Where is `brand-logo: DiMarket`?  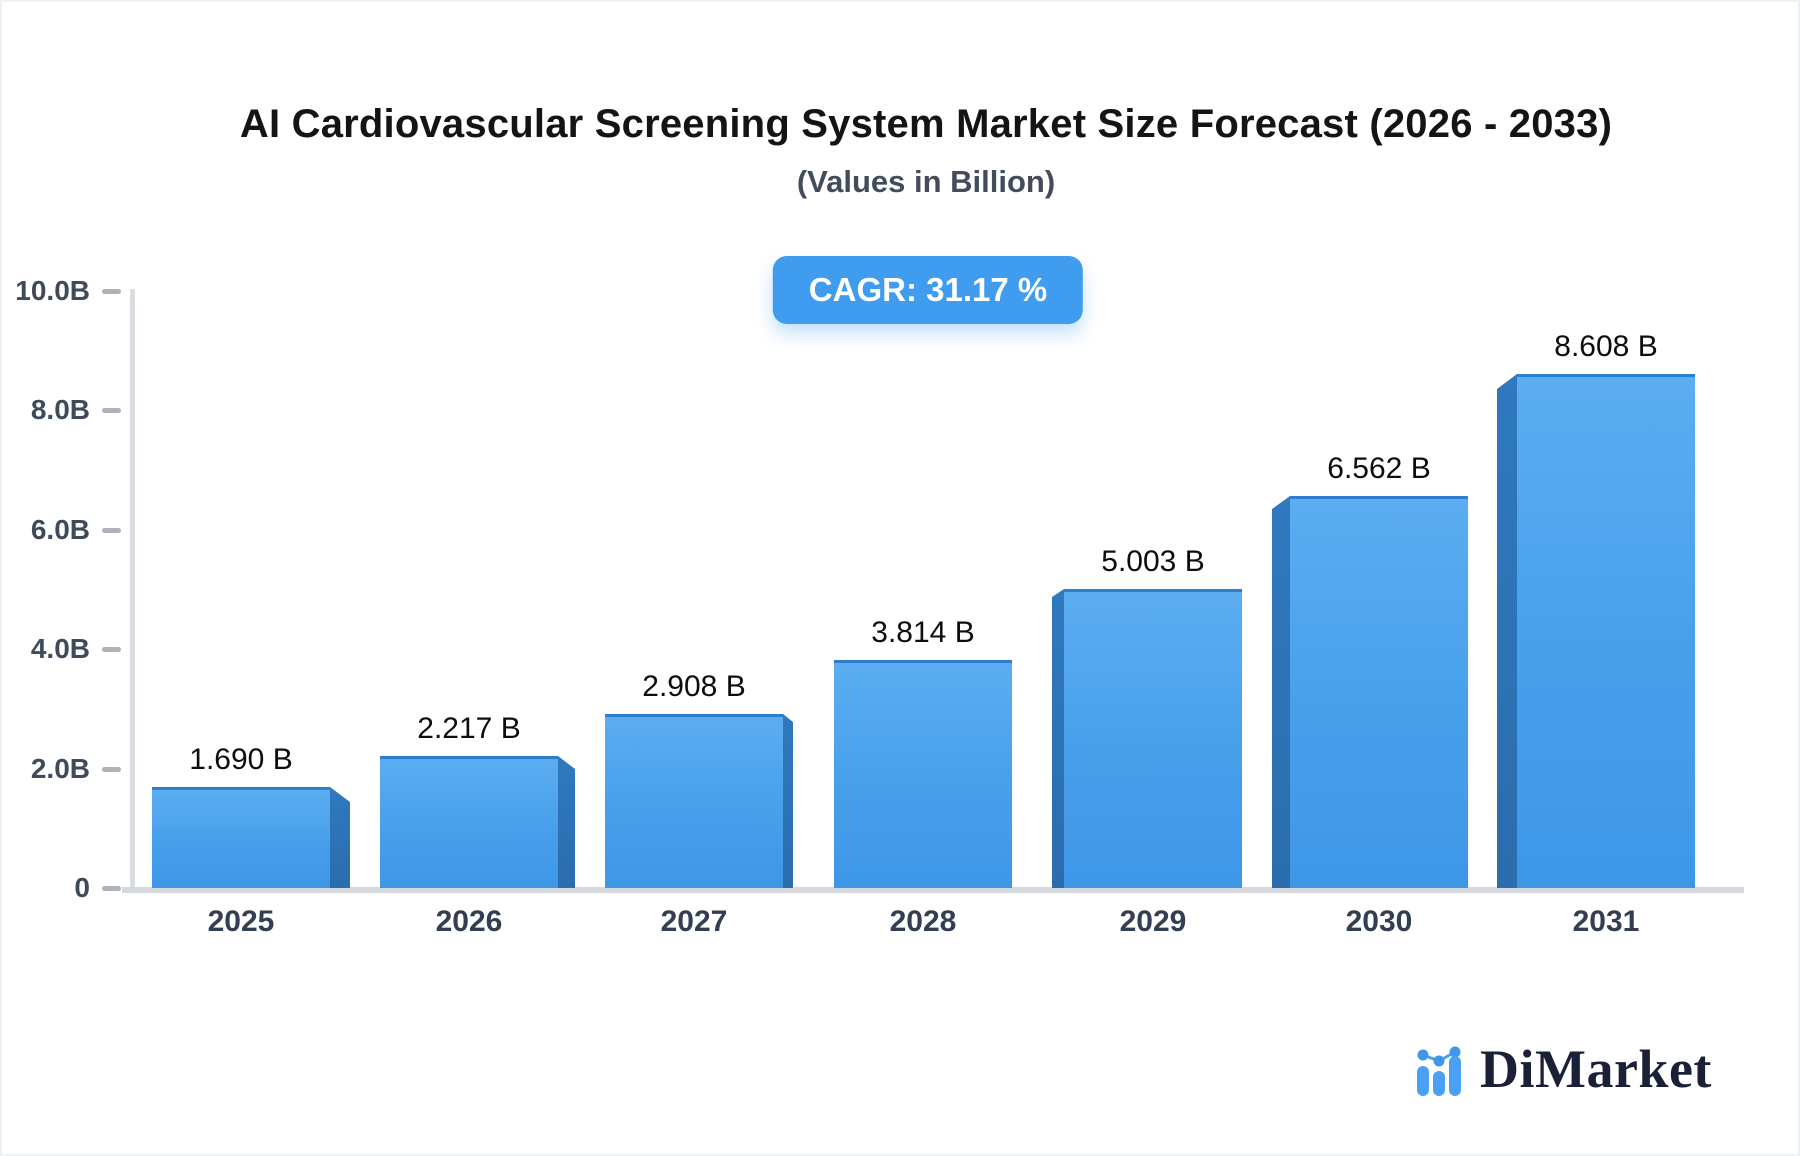
brand-logo: DiMarket is located at coordinates (1559, 1069).